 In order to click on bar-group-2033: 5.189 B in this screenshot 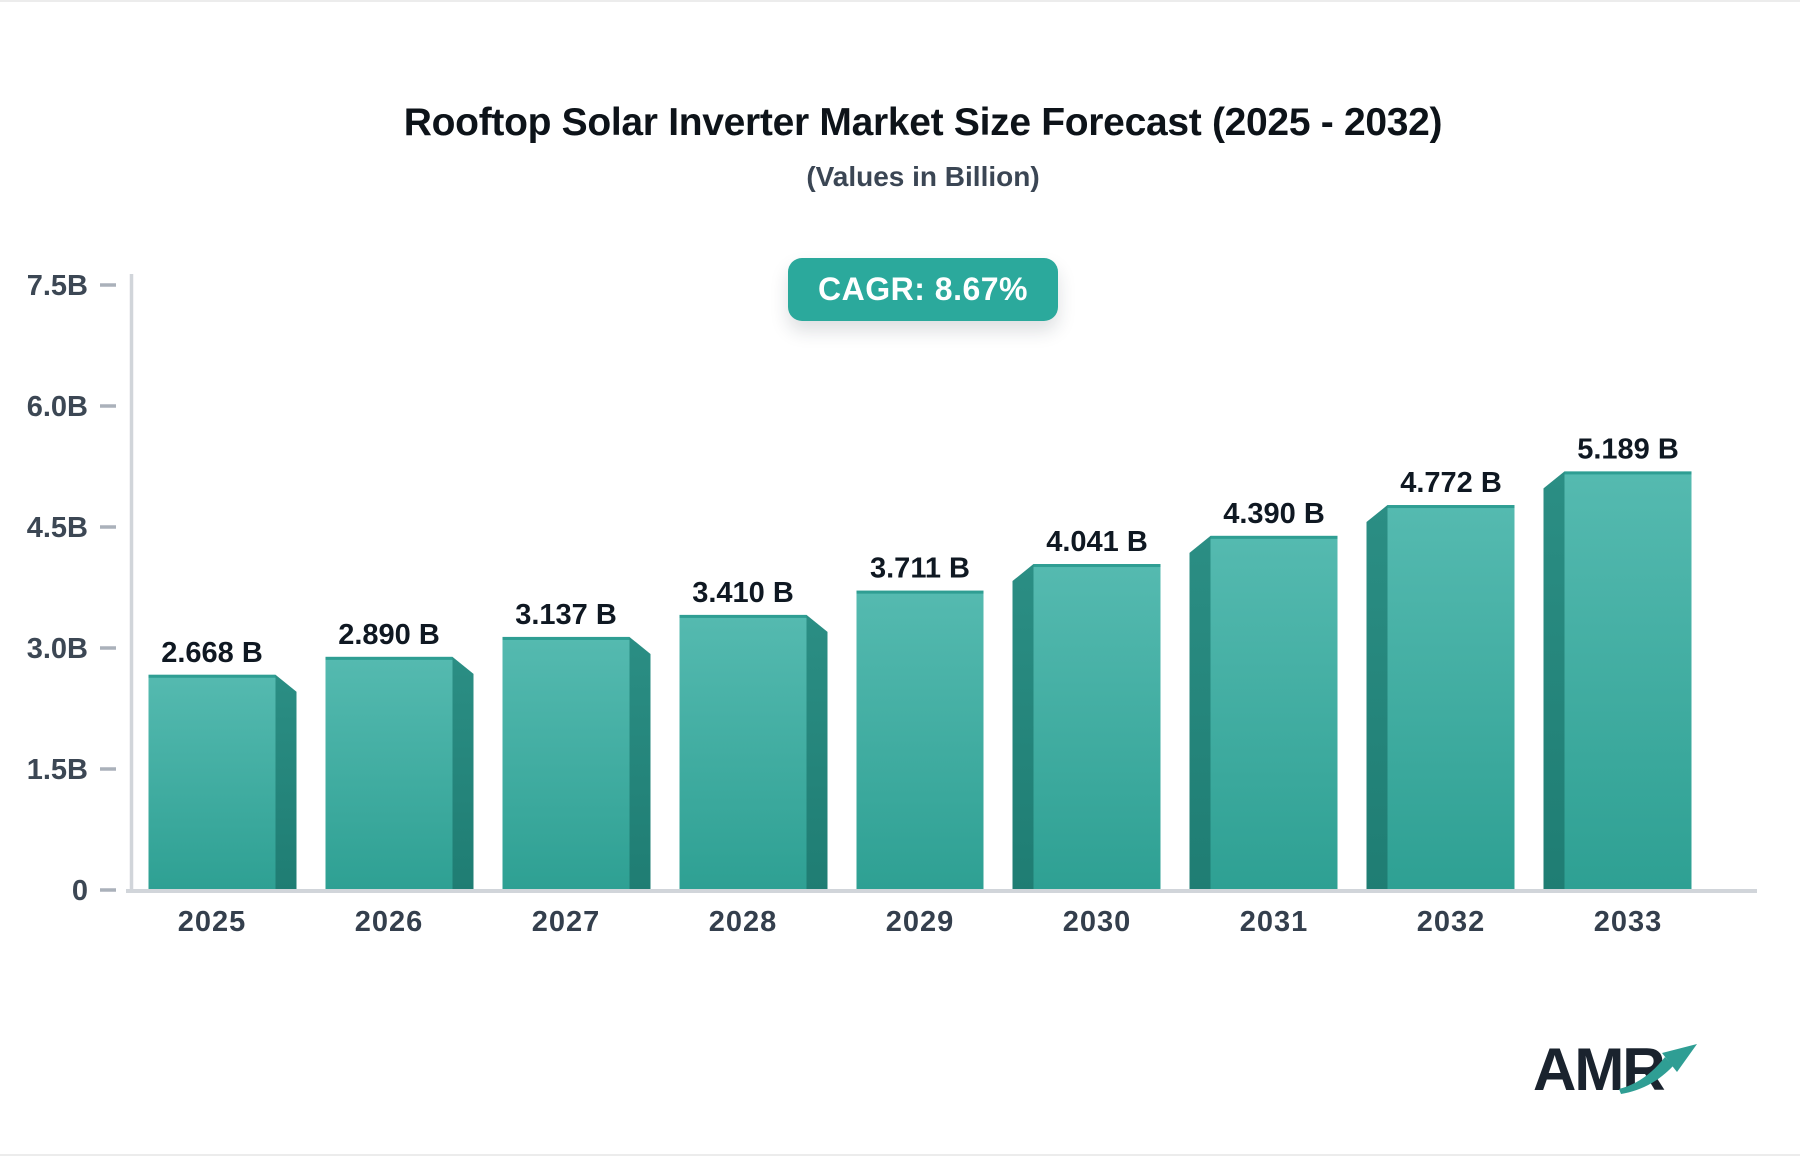, I will do `click(1617, 661)`.